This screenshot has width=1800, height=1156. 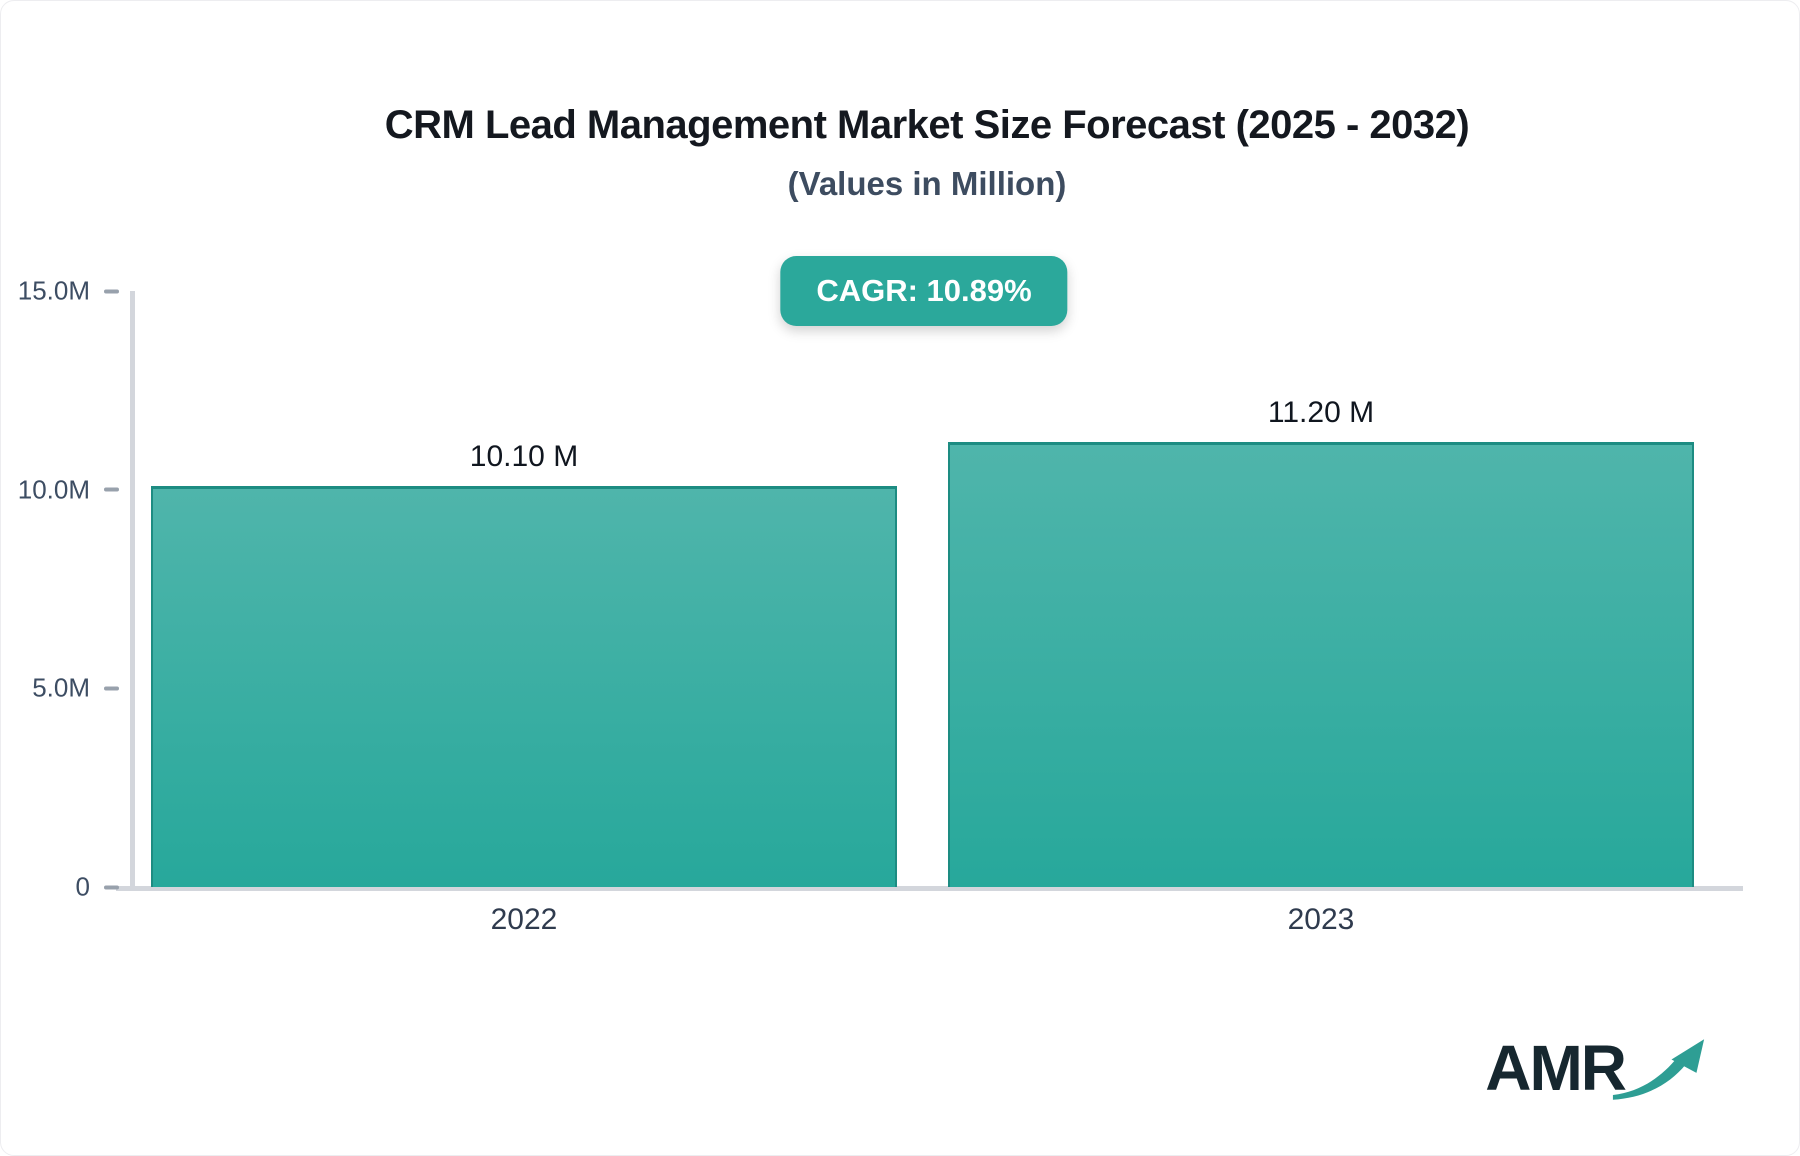 I want to click on y-tick-label: 0, so click(x=82, y=886).